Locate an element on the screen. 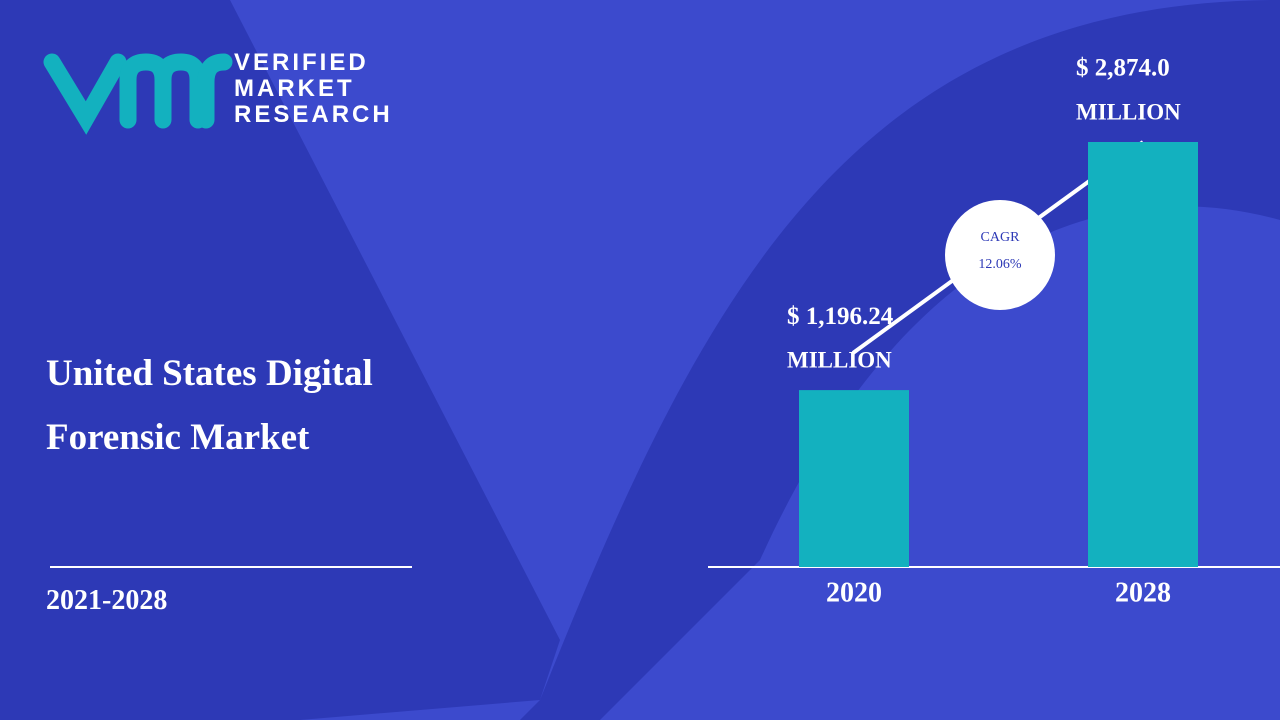 Image resolution: width=1280 pixels, height=720 pixels. period: 2021-2028 is located at coordinates (107, 600).